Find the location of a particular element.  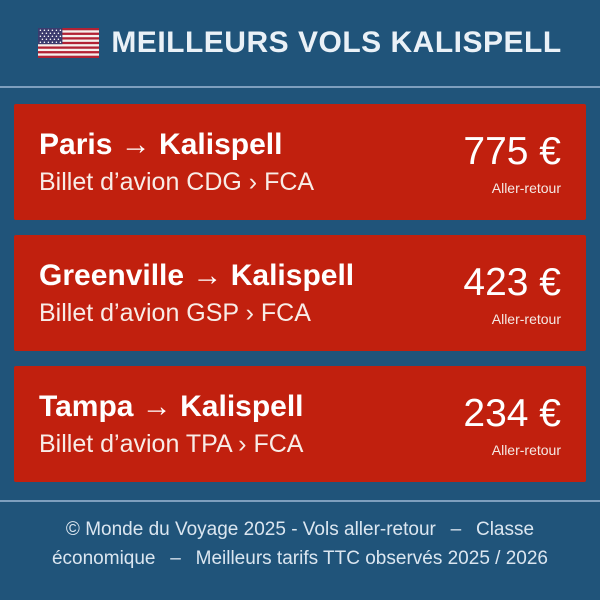

price-value: 775 € is located at coordinates (512, 151).